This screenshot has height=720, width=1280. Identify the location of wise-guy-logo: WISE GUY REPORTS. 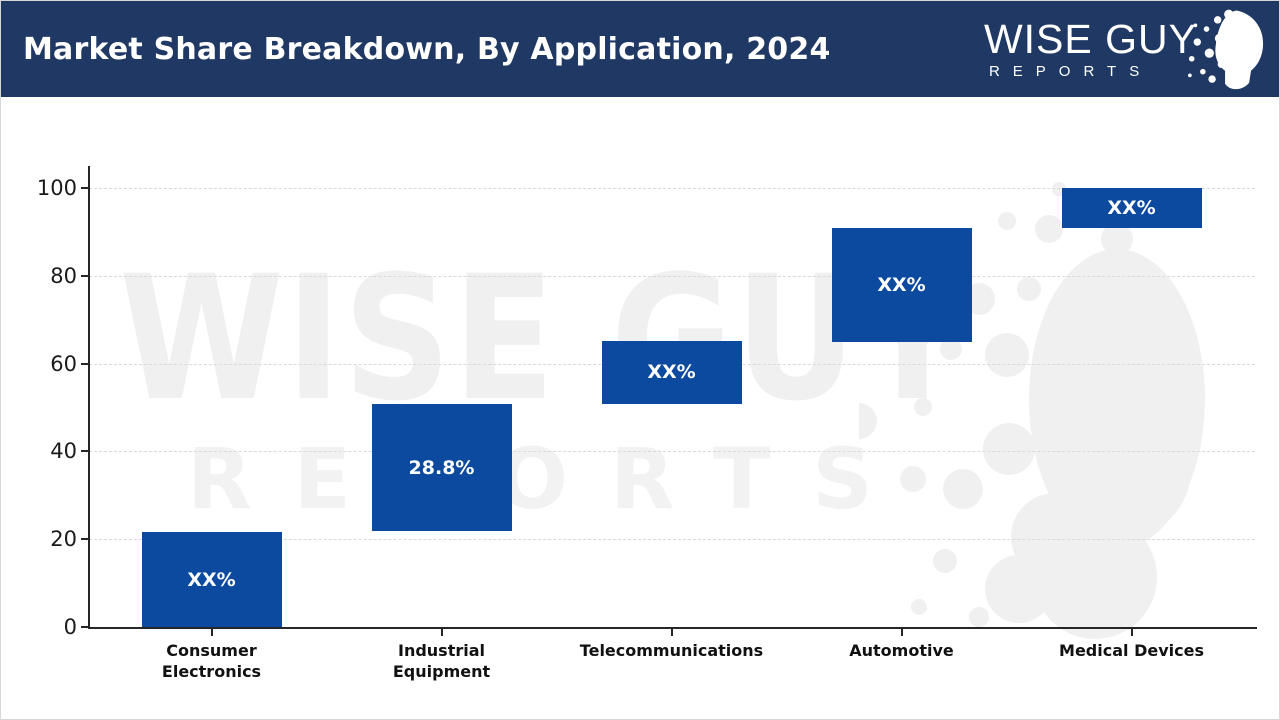
(1126, 49).